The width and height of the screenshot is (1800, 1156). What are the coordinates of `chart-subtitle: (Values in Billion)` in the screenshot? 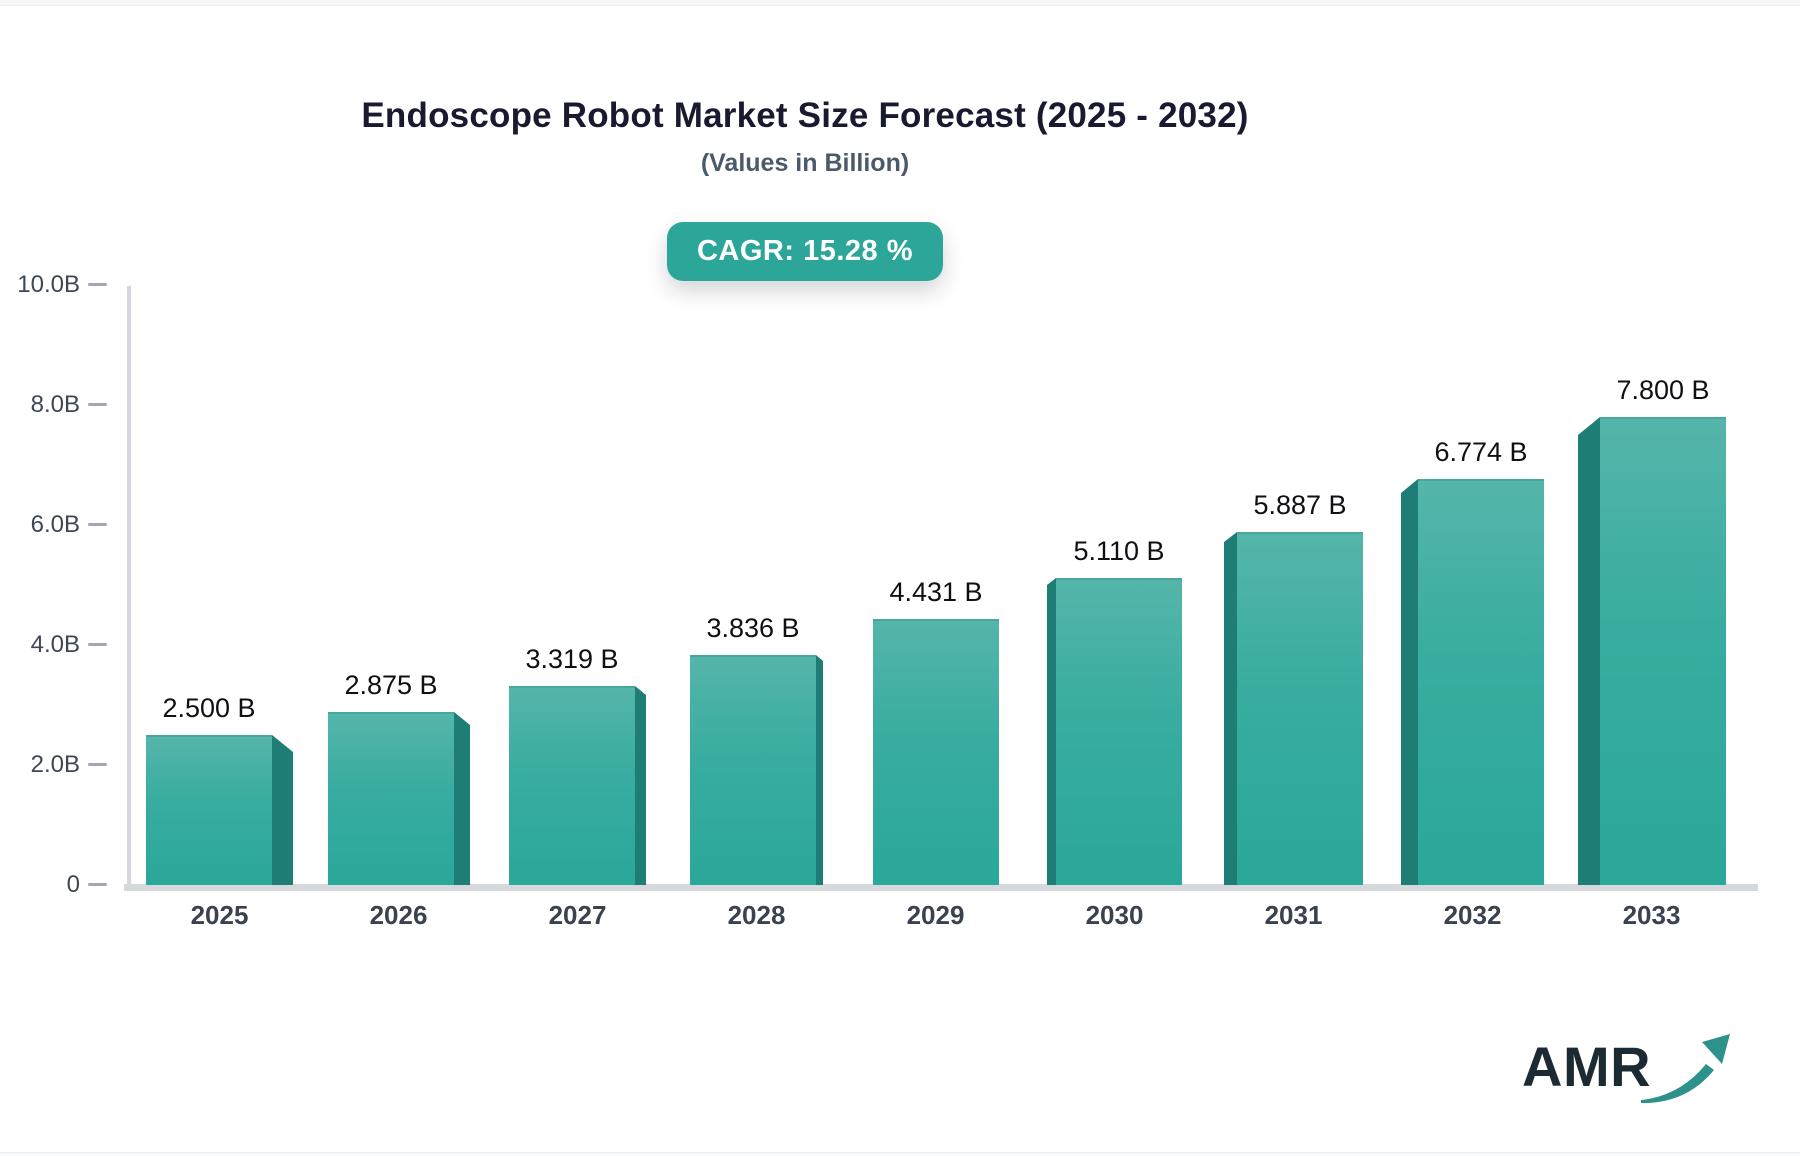 It's located at (805, 163).